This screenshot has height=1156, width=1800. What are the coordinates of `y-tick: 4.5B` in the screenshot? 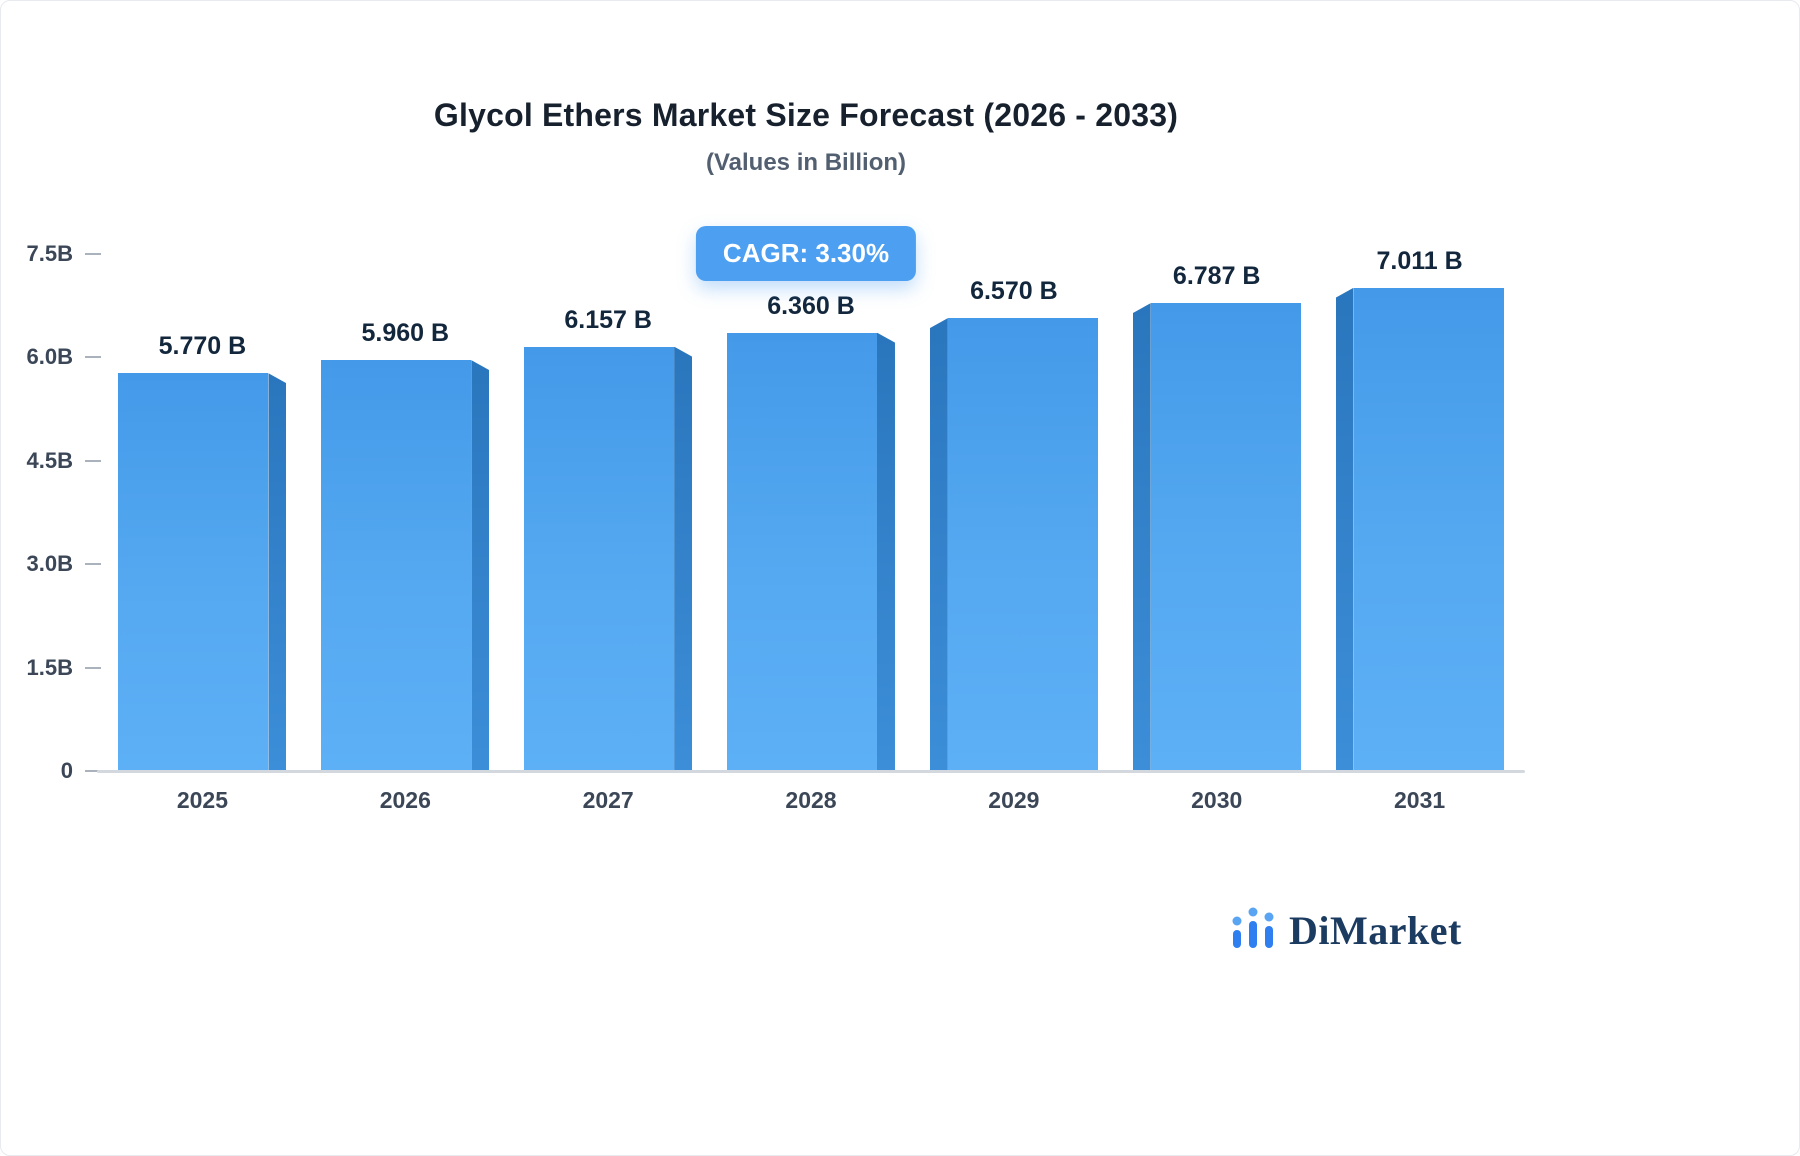 It's located at (64, 461).